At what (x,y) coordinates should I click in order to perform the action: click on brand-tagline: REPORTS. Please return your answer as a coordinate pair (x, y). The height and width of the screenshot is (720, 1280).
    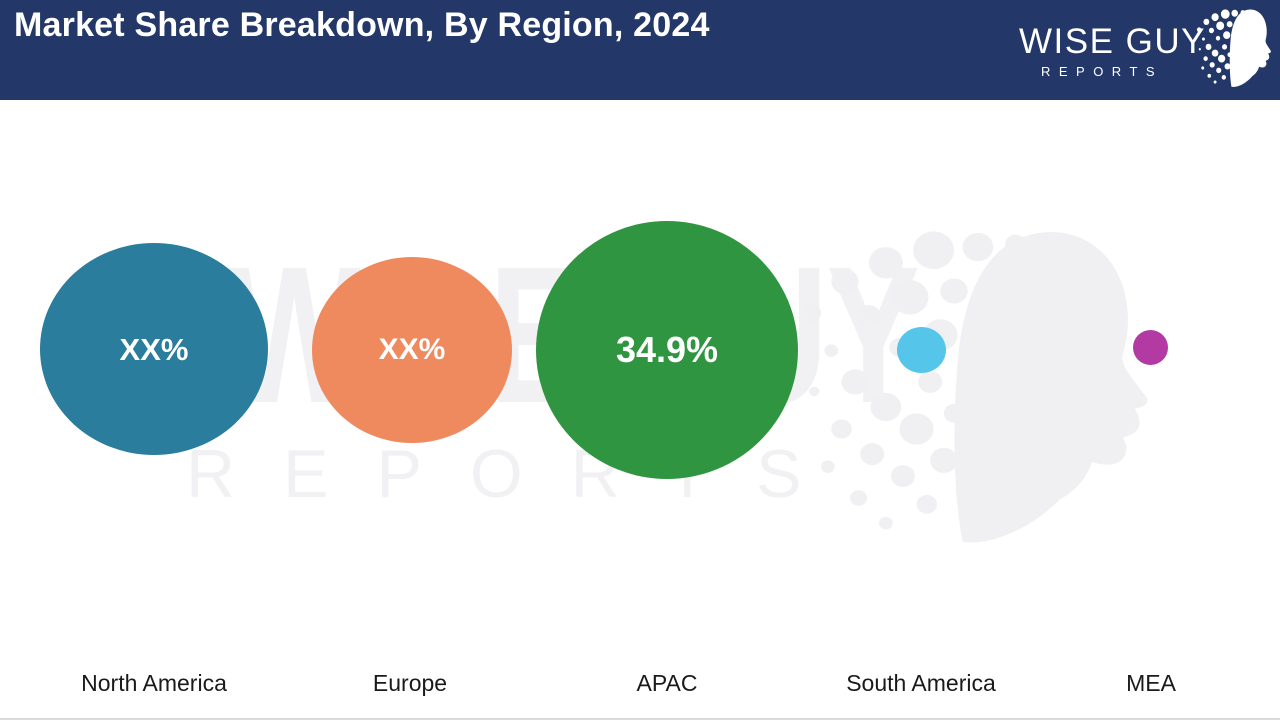
    Looking at the image, I should click on (1102, 71).